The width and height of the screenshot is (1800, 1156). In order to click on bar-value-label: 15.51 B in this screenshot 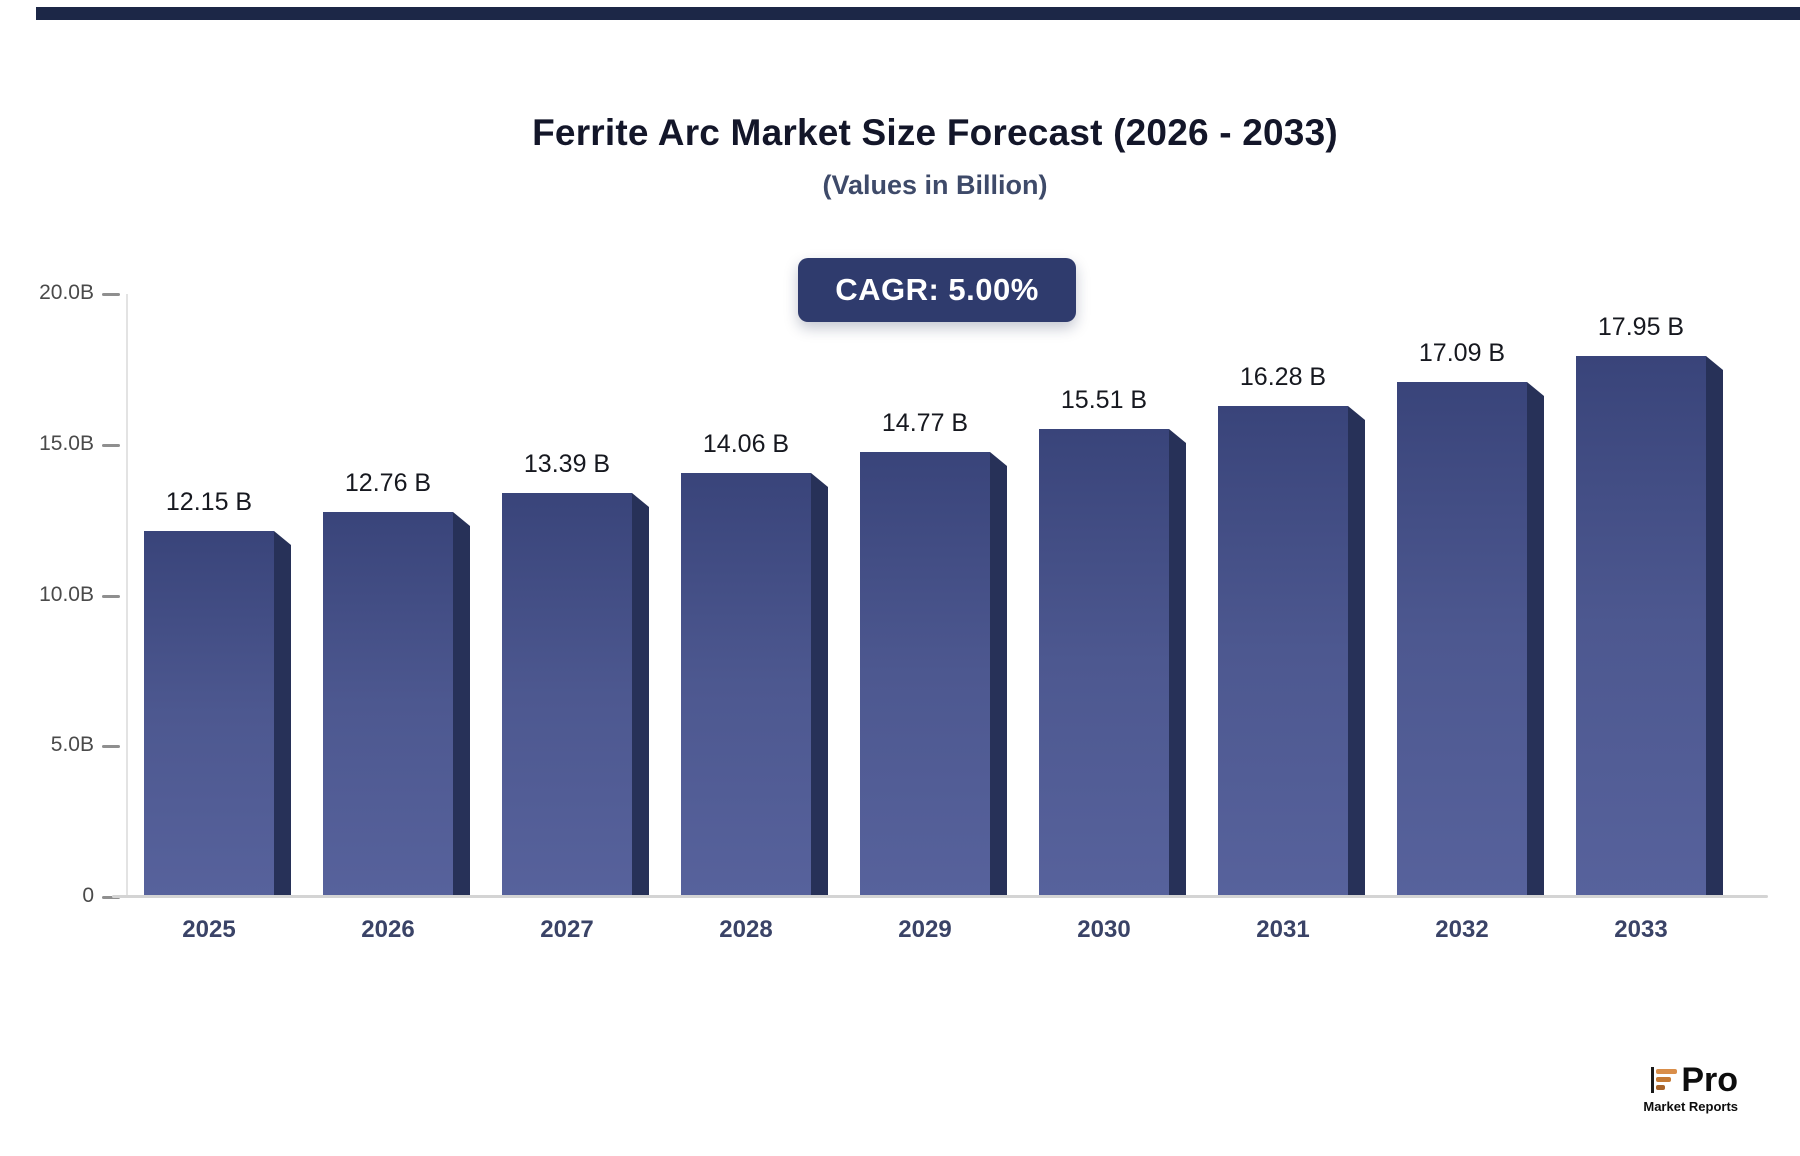, I will do `click(1104, 400)`.